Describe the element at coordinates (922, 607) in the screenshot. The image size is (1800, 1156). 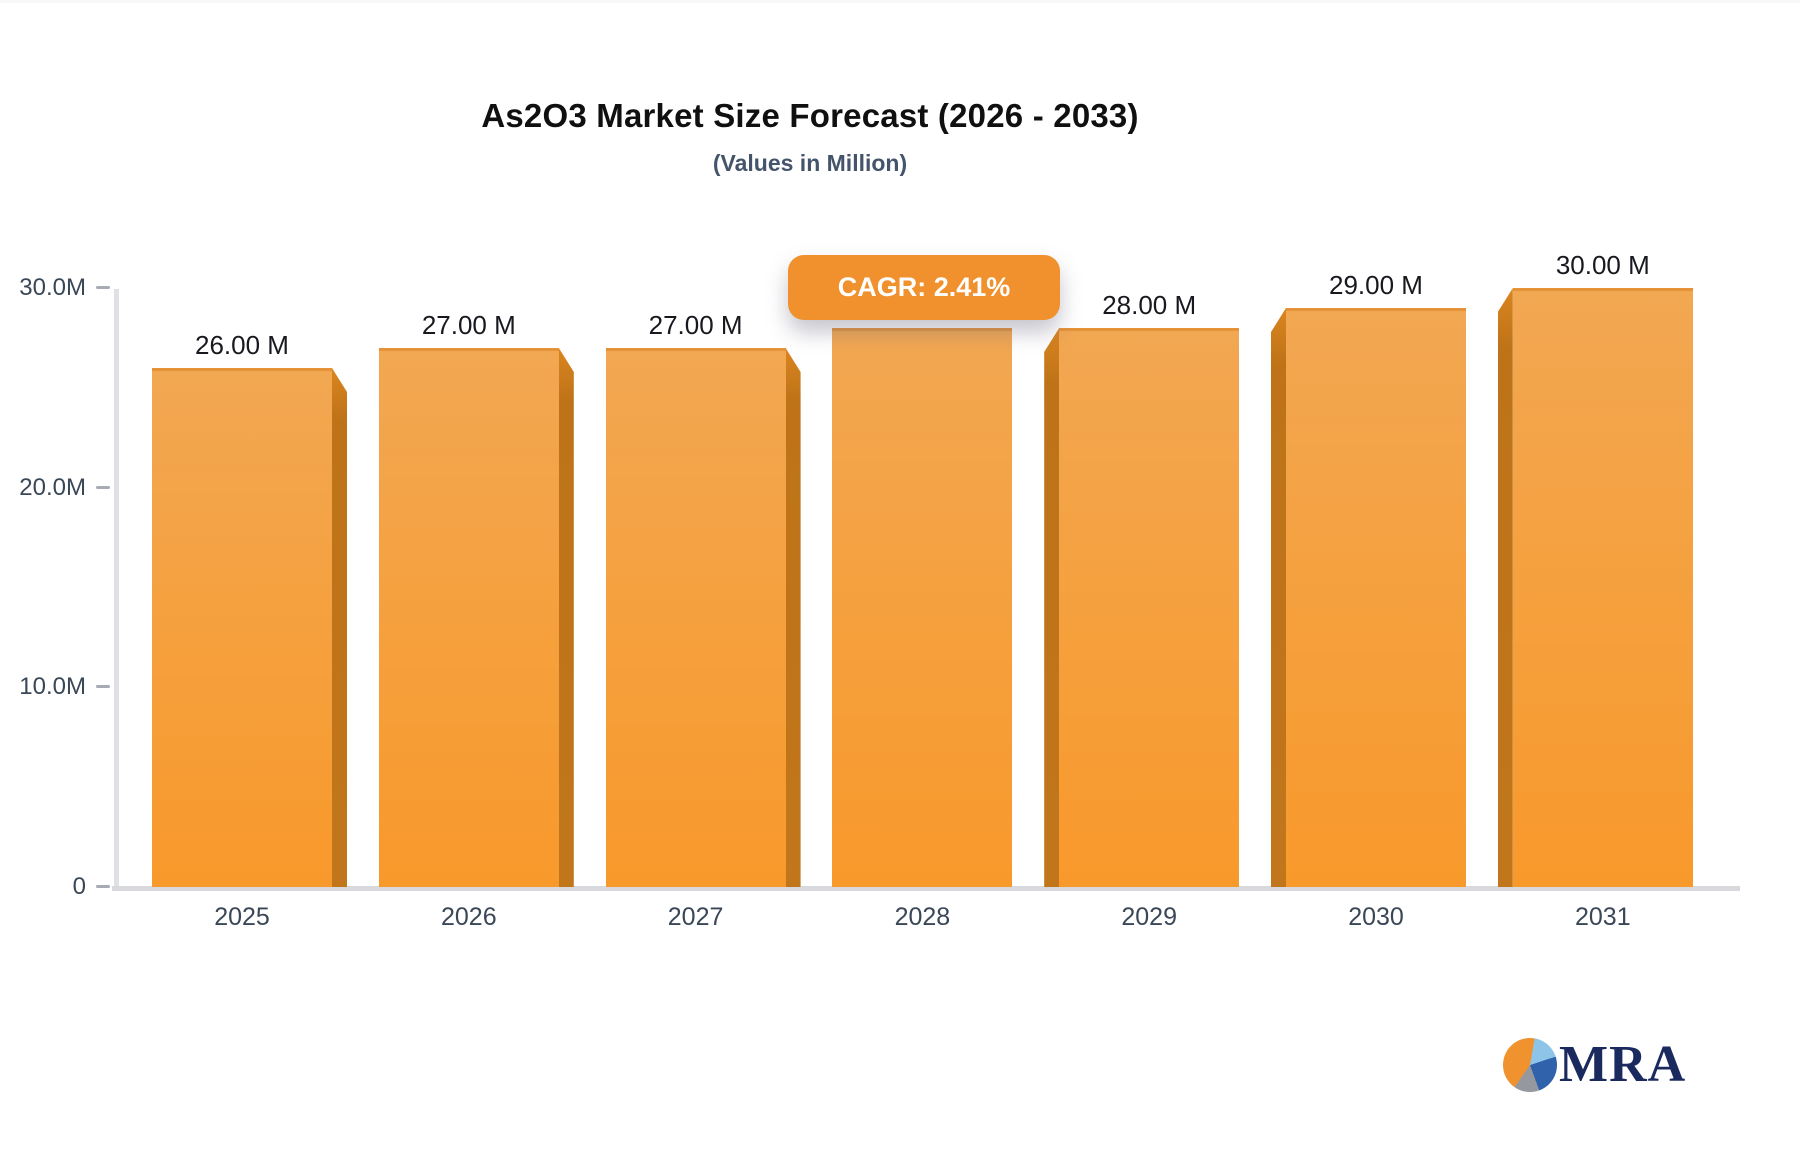
I see `bar-2028` at that location.